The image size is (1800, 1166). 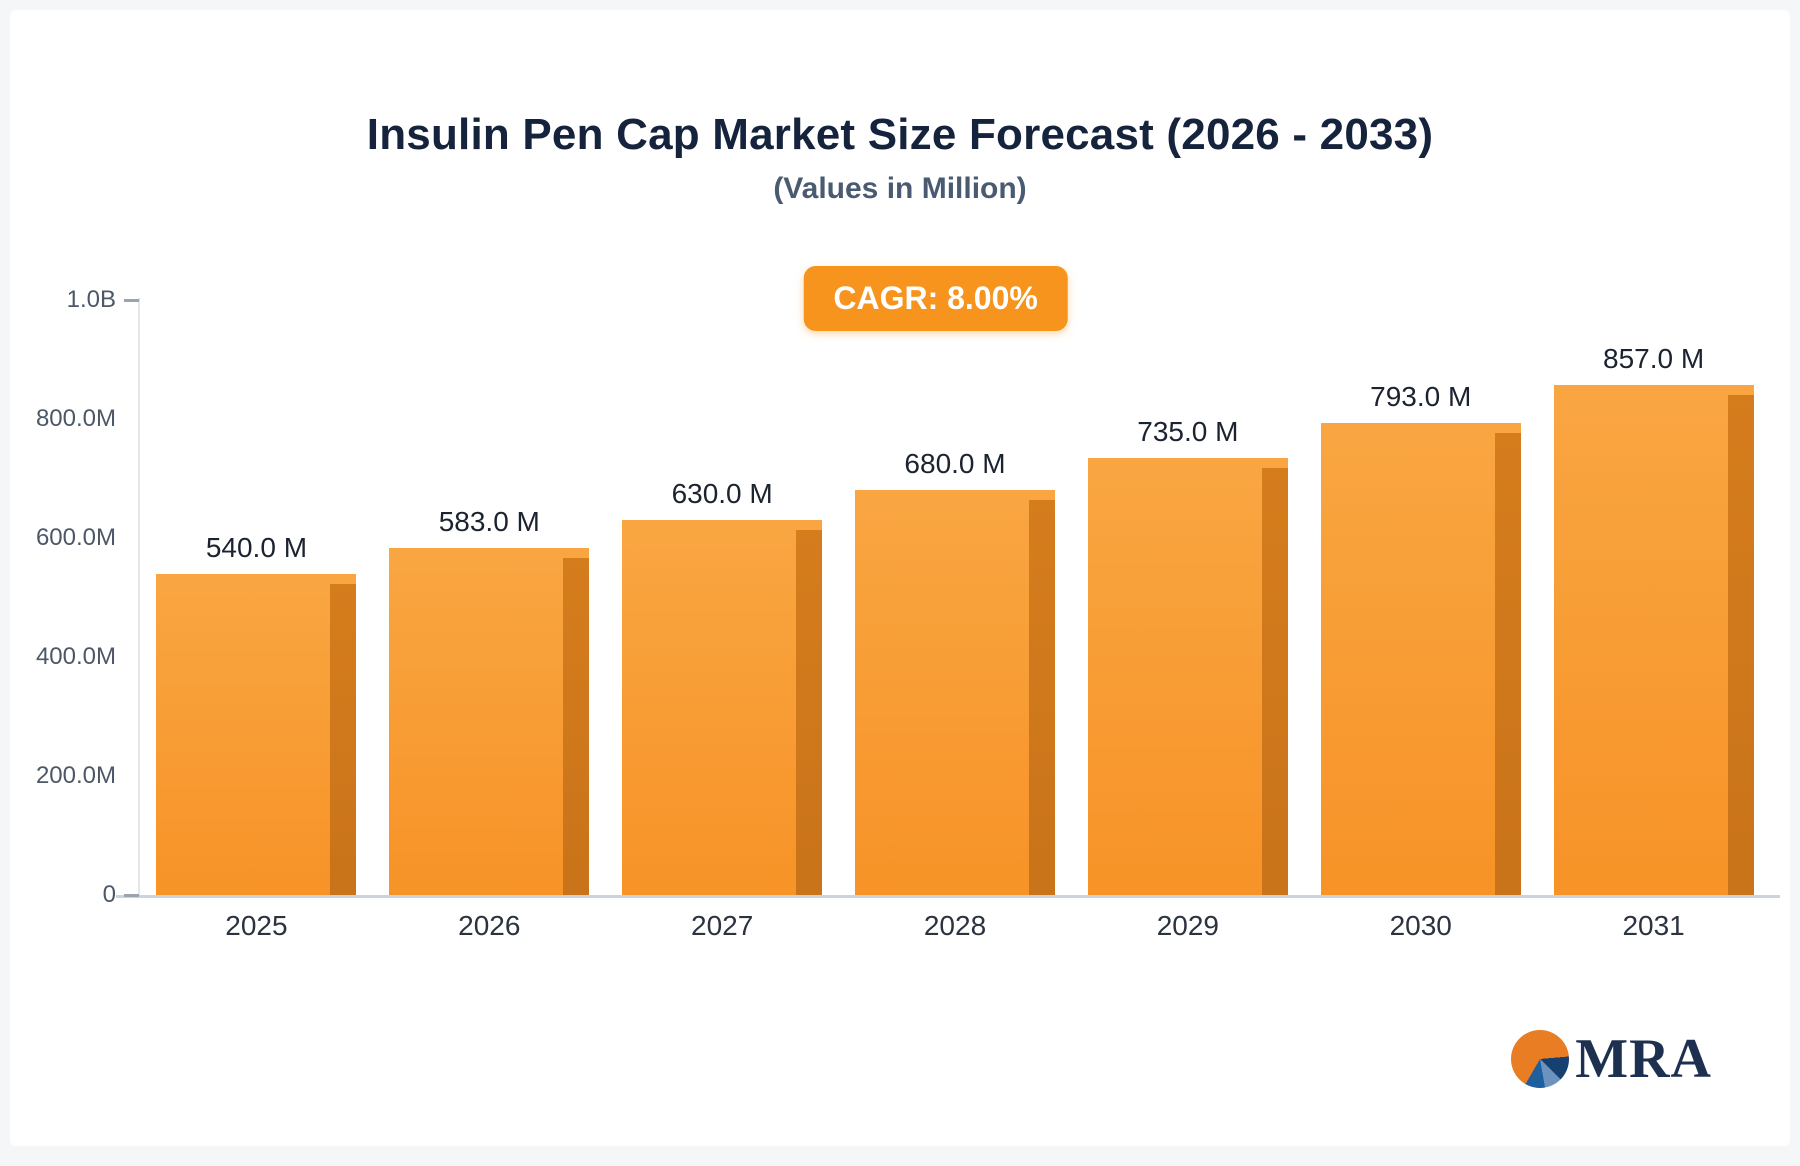 I want to click on bar-2031, so click(x=1654, y=640).